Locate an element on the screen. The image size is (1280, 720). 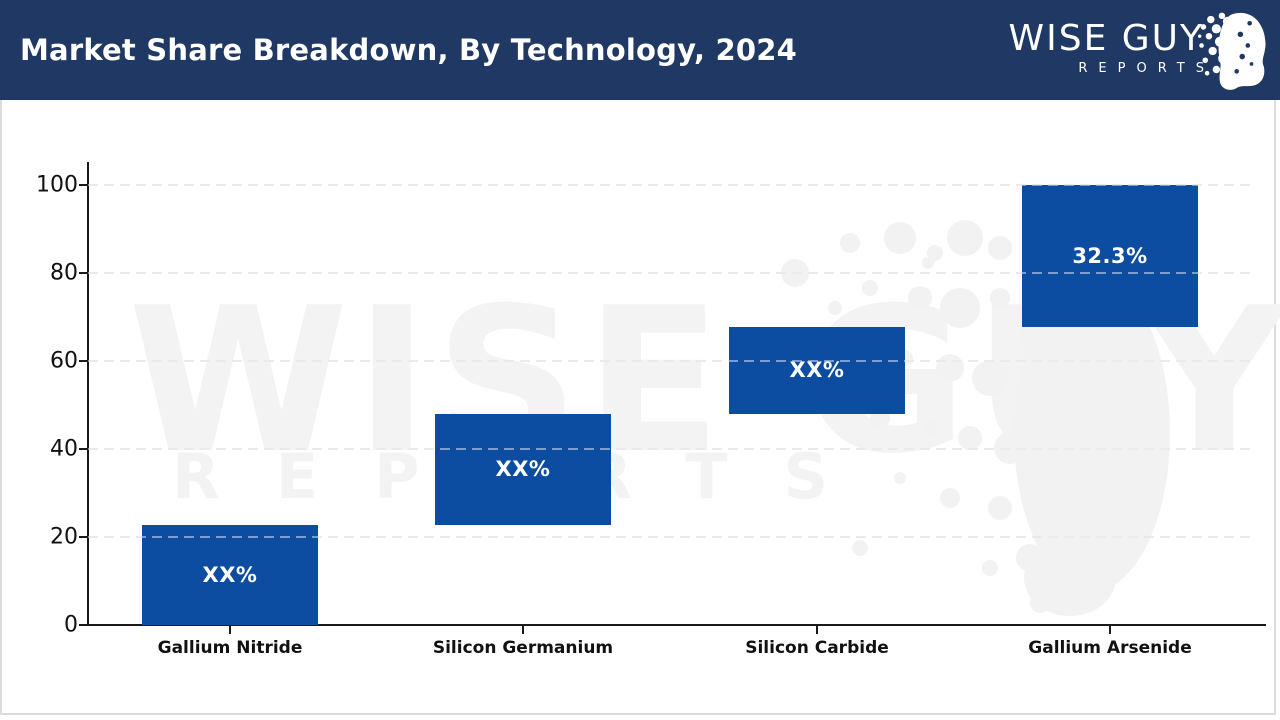
bar-value-label: 32.3% is located at coordinates (1110, 256).